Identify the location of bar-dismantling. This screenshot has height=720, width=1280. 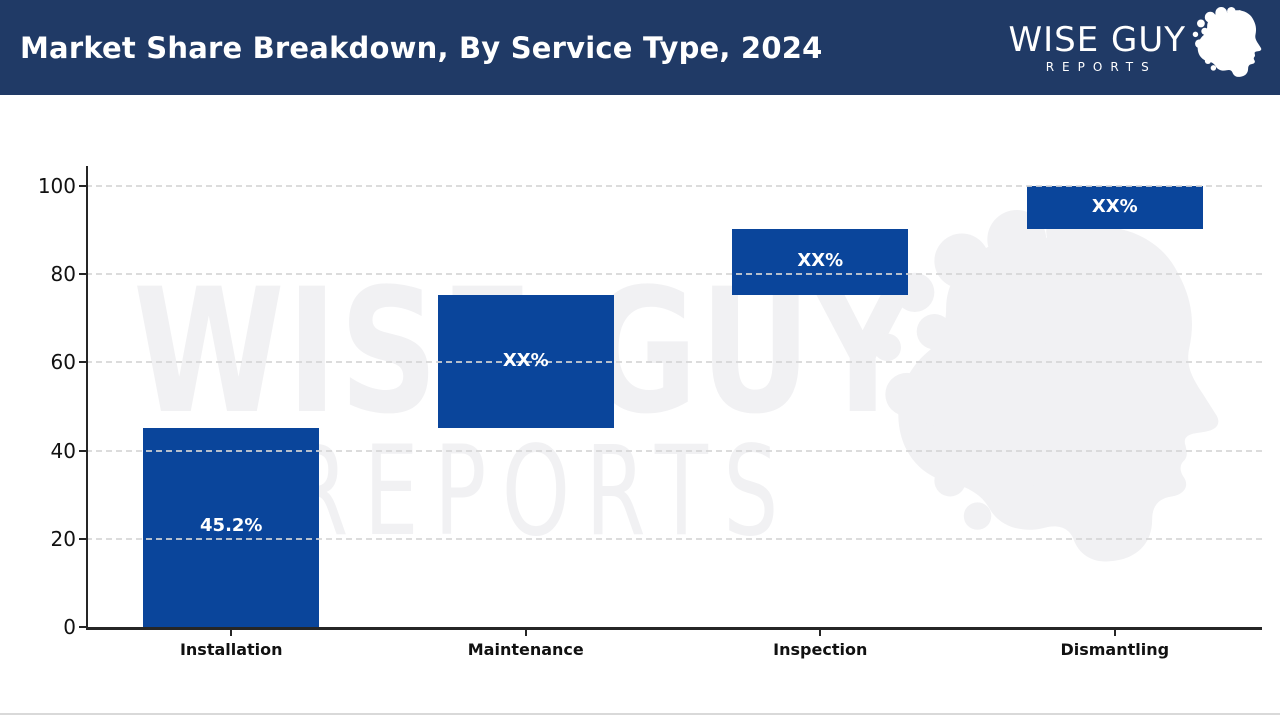
(1114, 208).